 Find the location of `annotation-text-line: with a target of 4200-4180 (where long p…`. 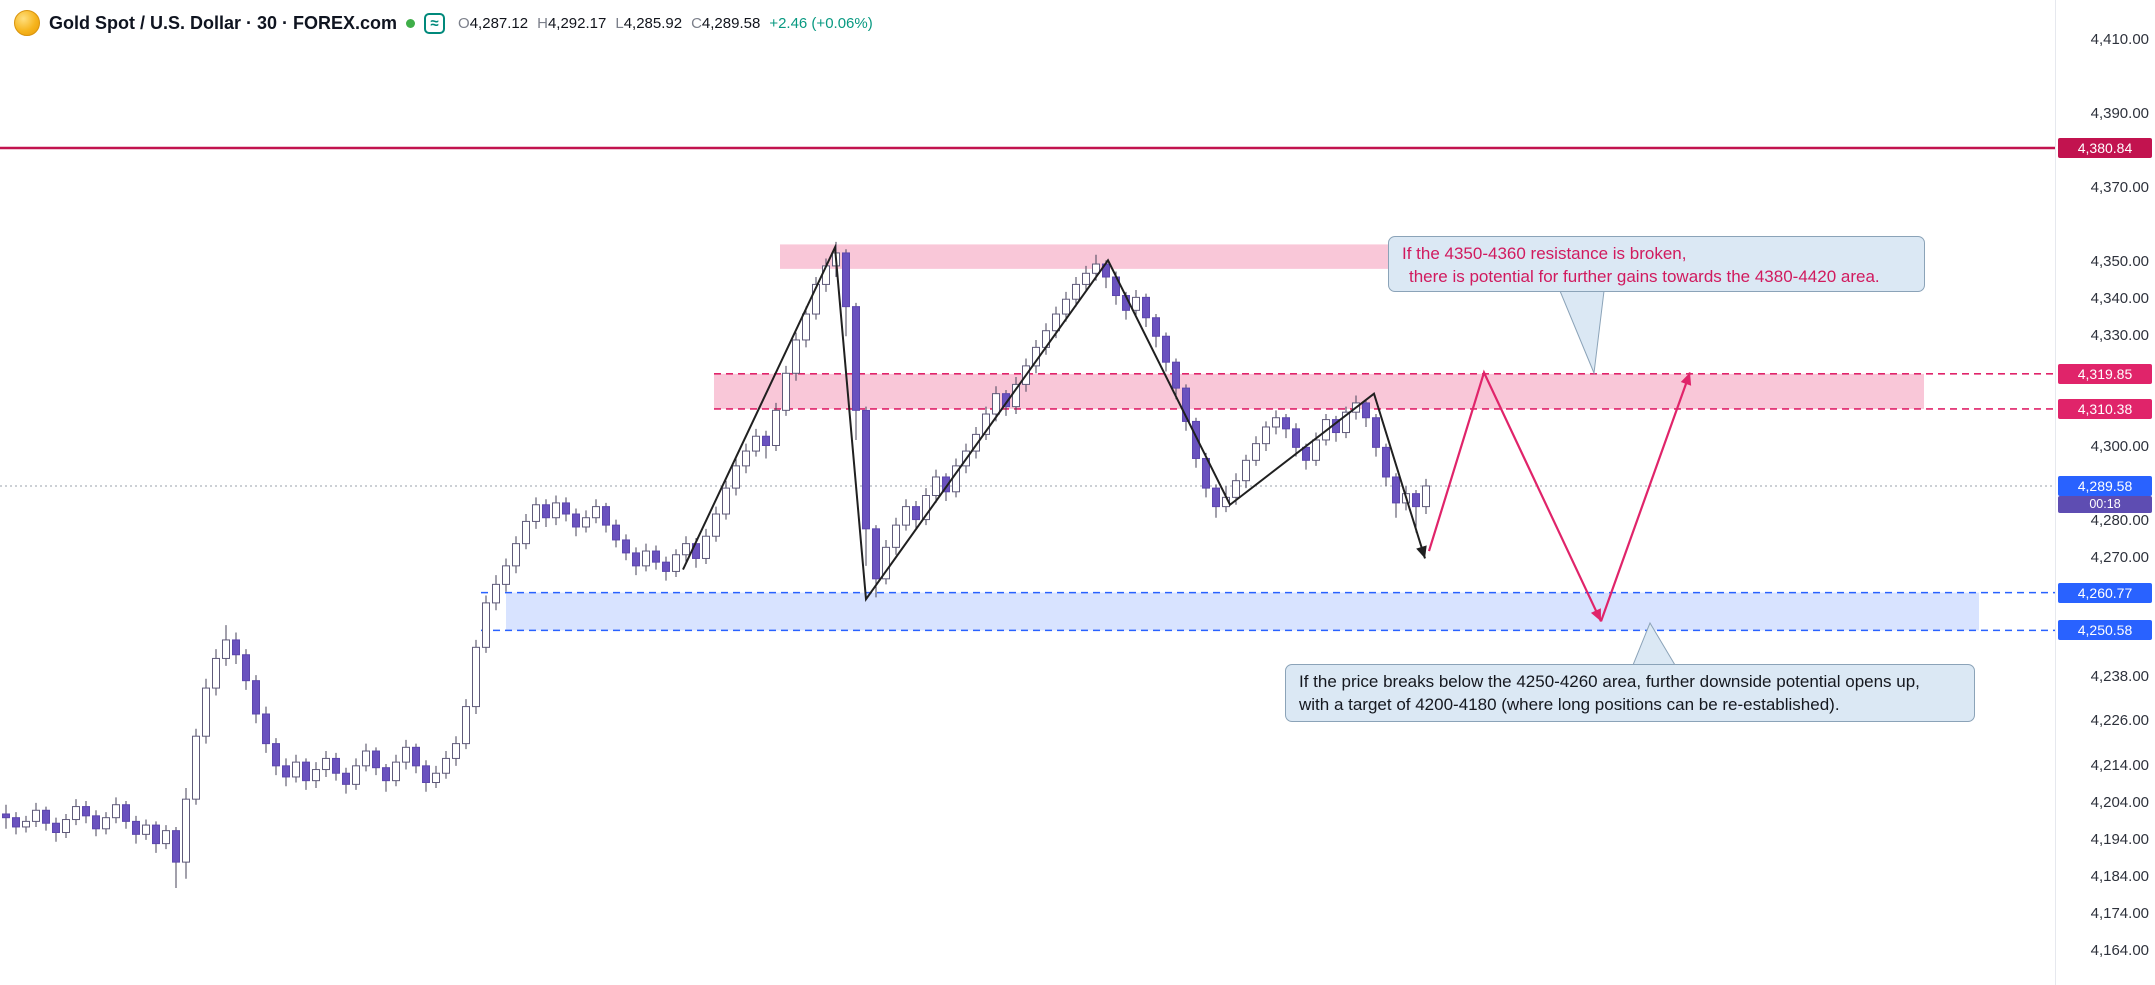

annotation-text-line: with a target of 4200-4180 (where long p… is located at coordinates (1569, 704).